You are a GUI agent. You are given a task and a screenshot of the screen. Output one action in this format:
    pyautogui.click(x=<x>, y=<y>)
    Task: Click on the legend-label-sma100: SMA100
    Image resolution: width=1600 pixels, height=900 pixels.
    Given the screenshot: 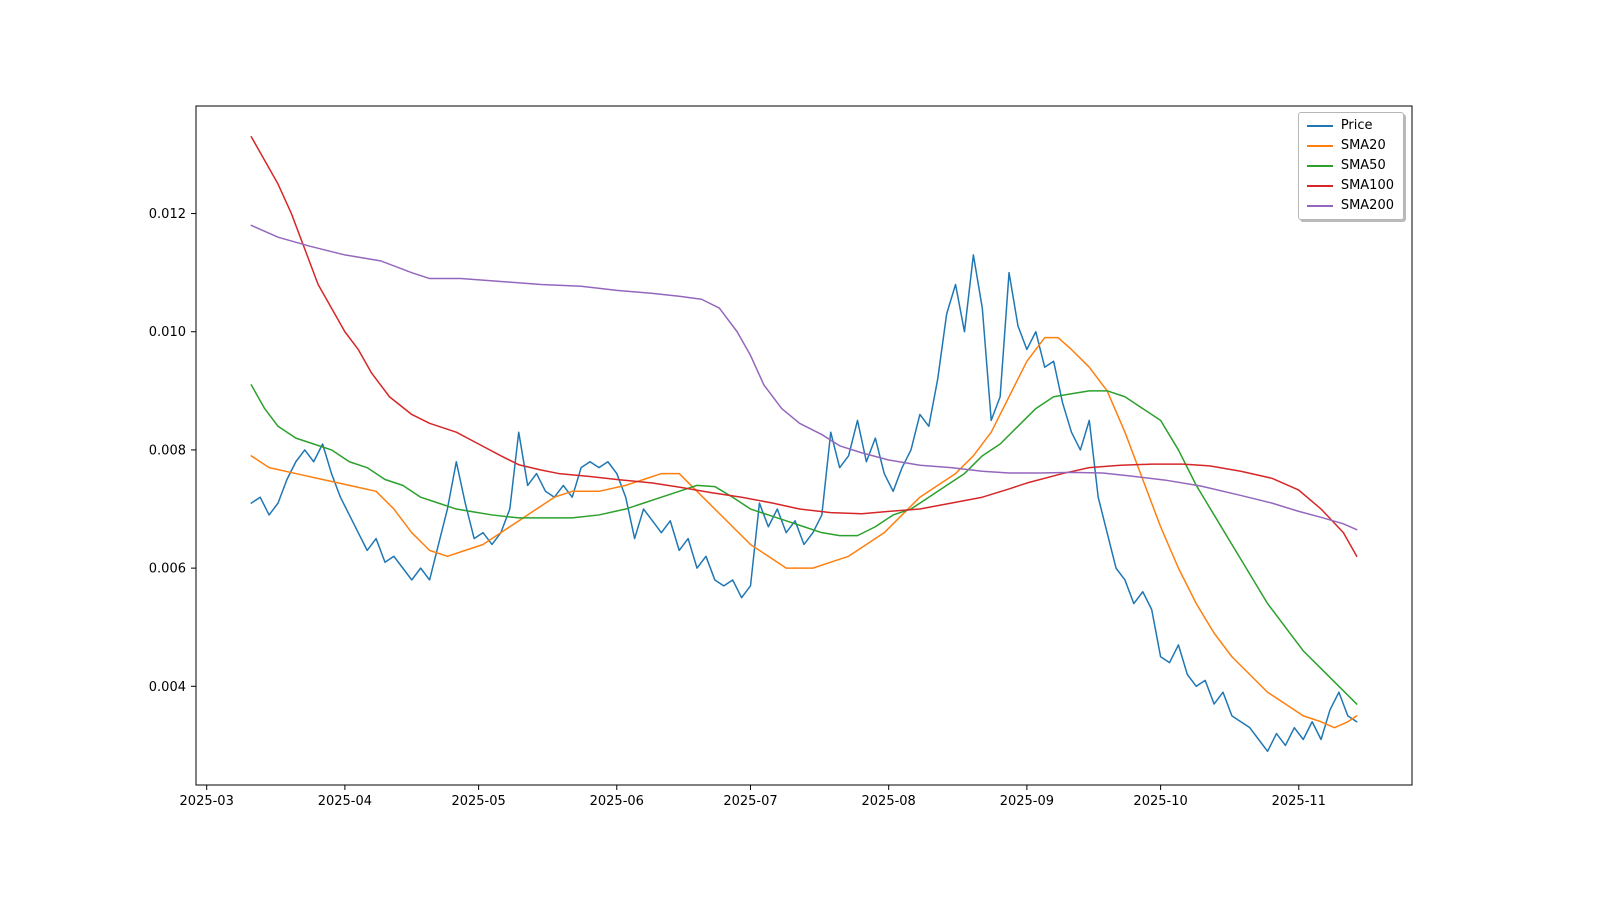 What is the action you would take?
    pyautogui.click(x=1367, y=185)
    